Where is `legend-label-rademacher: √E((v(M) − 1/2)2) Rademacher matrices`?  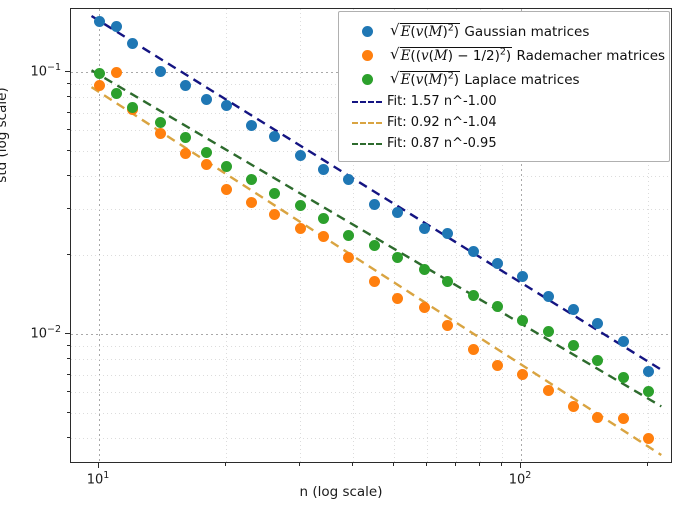 legend-label-rademacher: √E((v(M) − 1/2)2) Rademacher matrices is located at coordinates (528, 54).